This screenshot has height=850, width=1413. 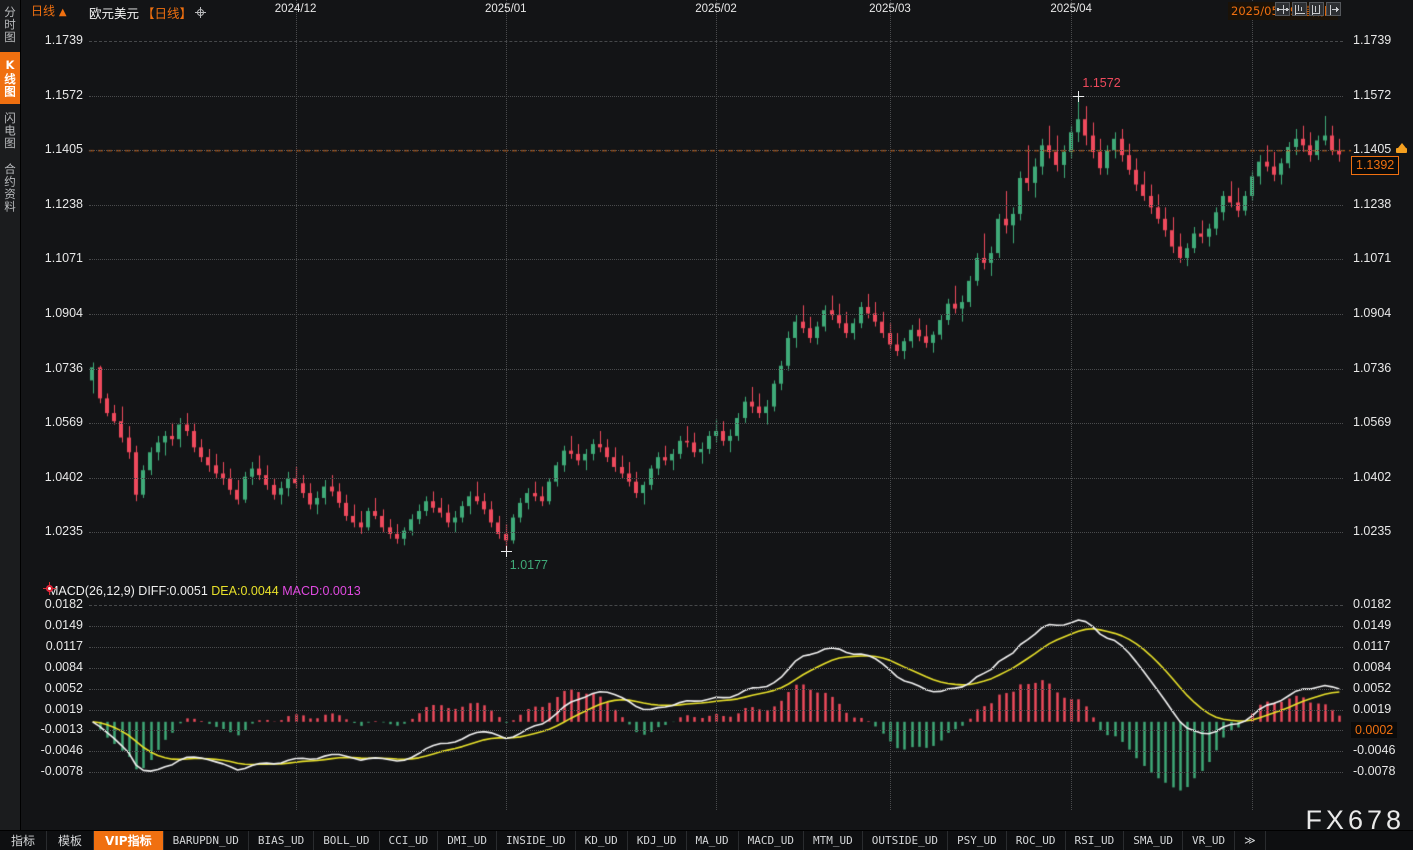 What do you see at coordinates (1153, 840) in the screenshot?
I see `toolbar-sma-ud: SMA_UD` at bounding box center [1153, 840].